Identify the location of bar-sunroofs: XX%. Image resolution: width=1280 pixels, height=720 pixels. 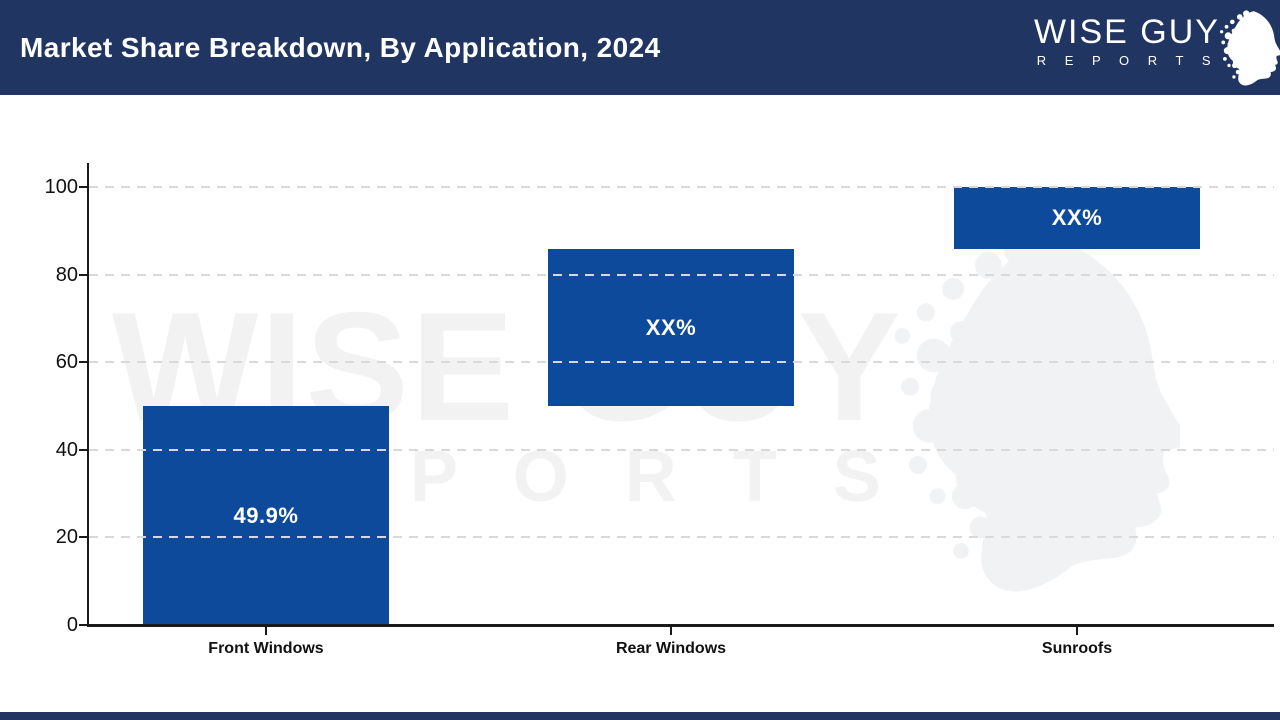
(1077, 218).